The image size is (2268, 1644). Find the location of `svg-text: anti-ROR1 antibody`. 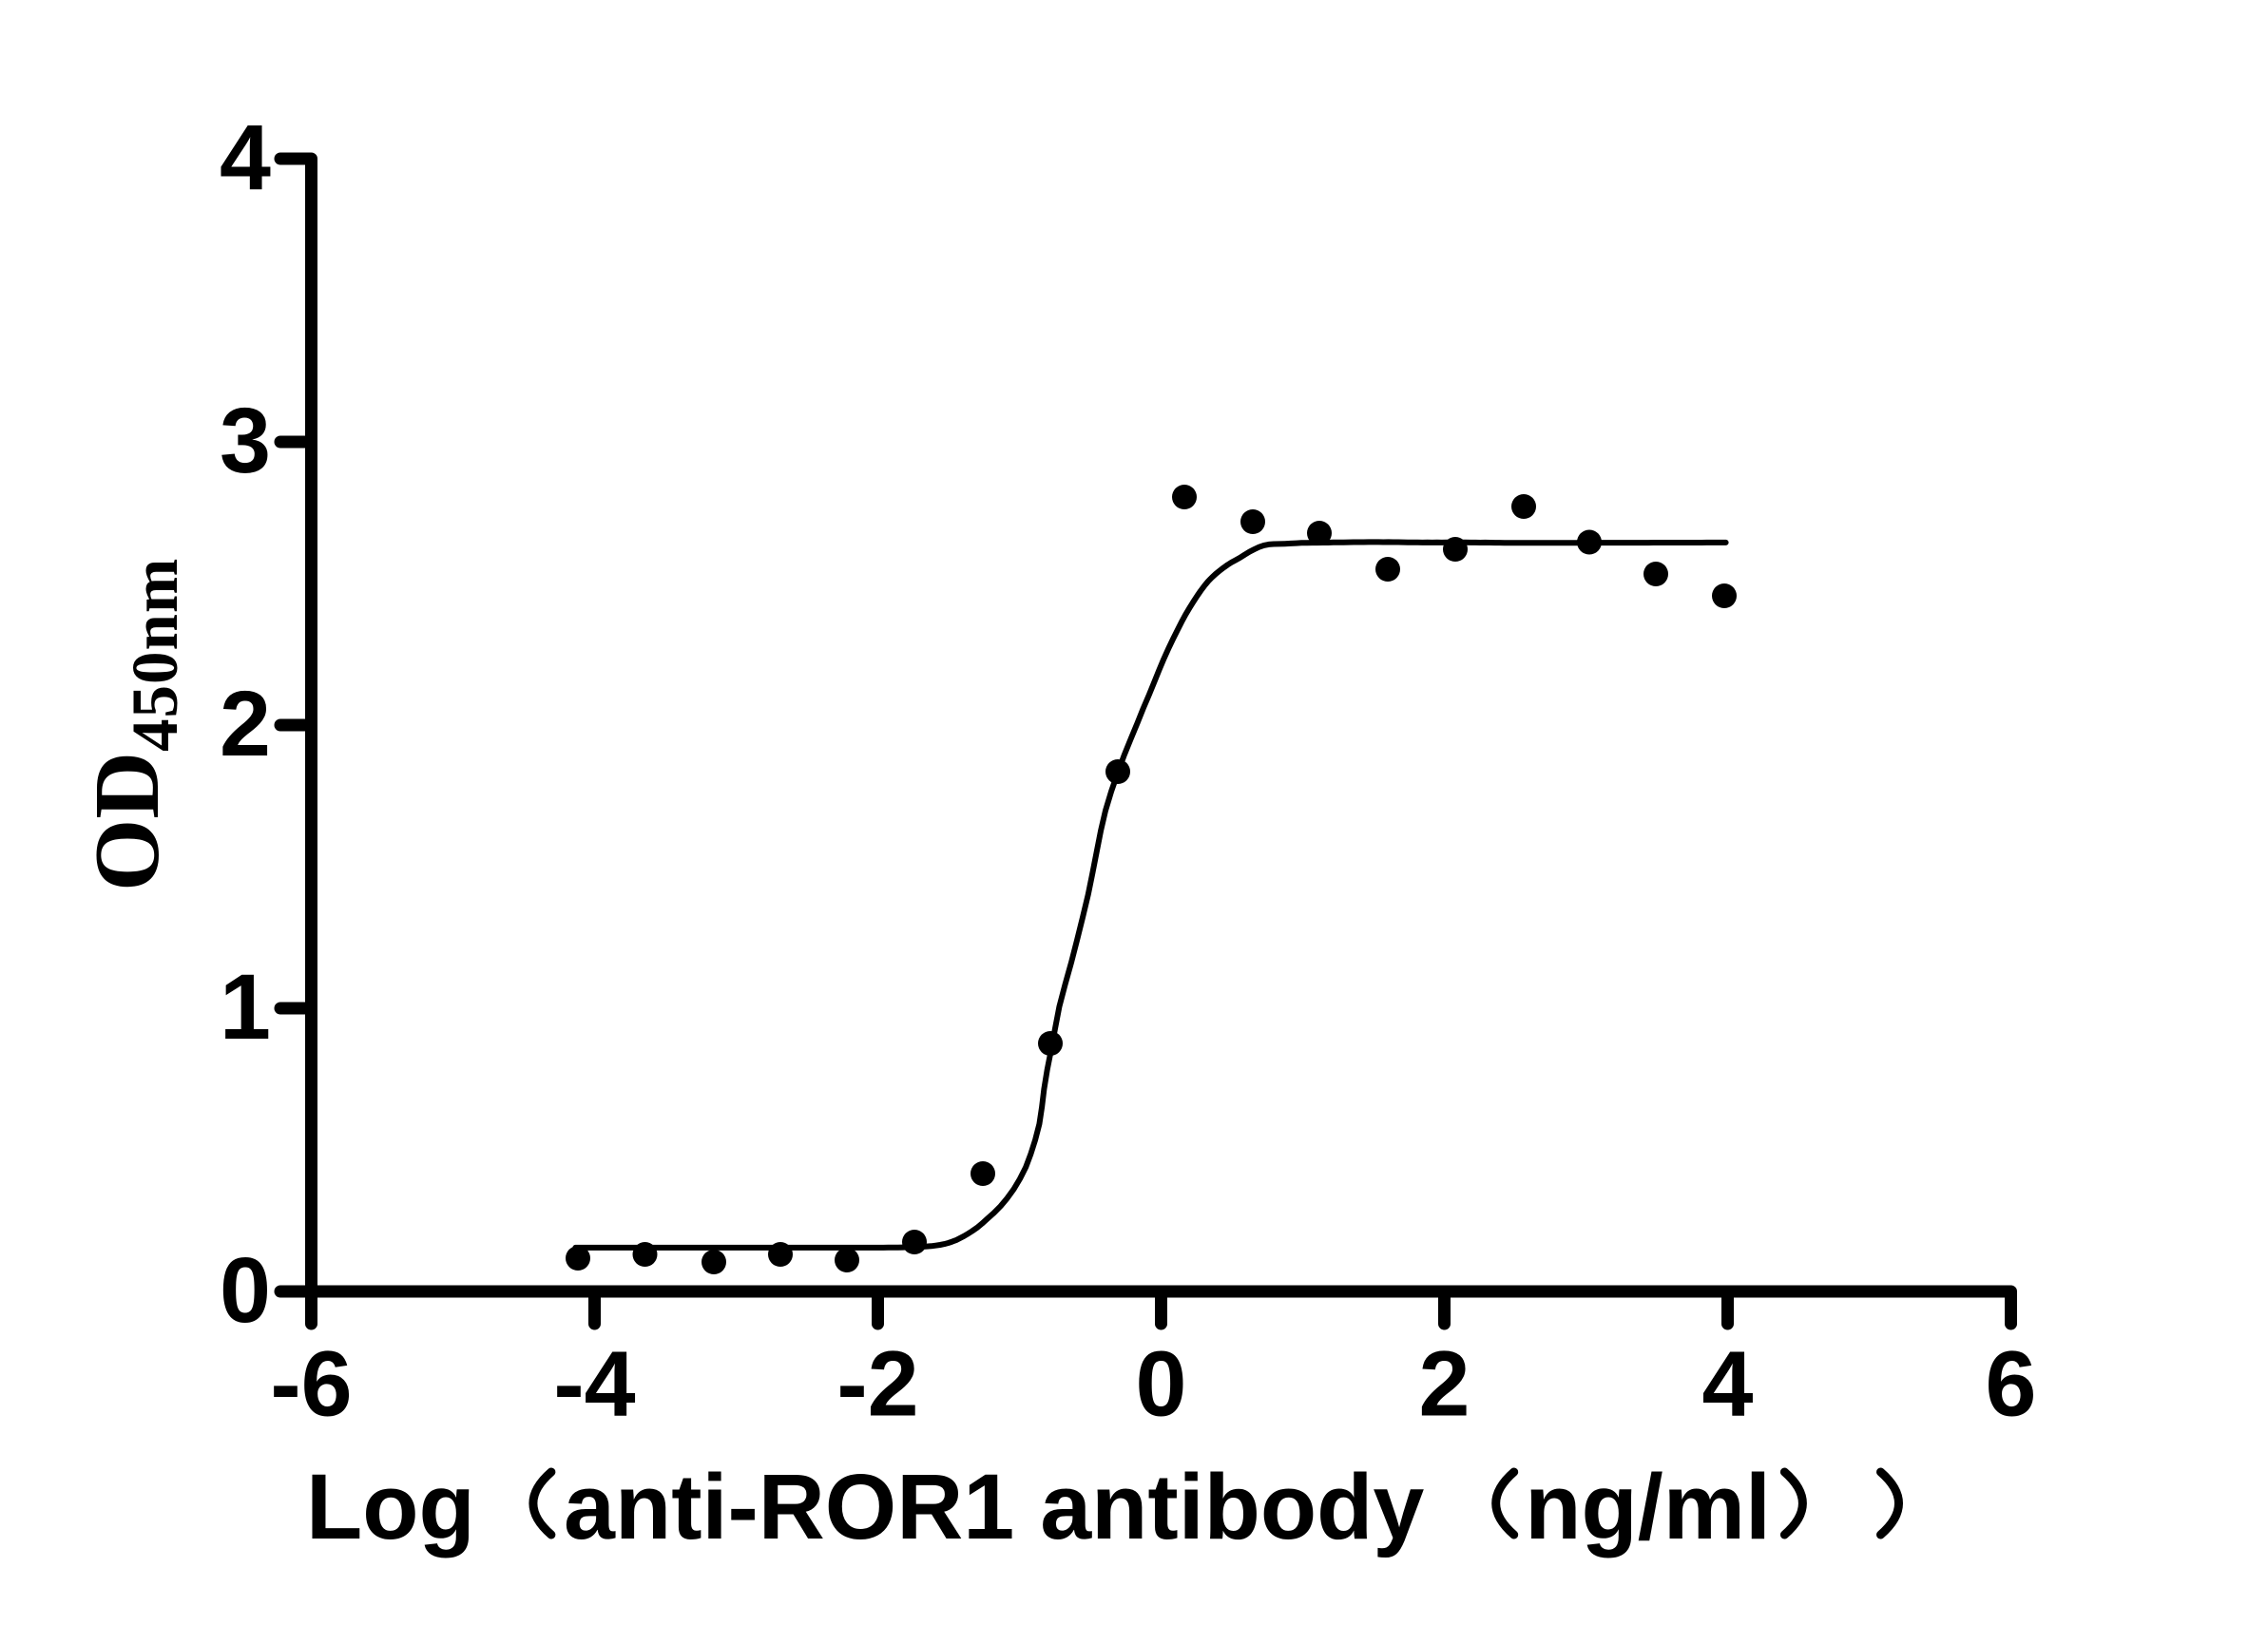

svg-text: anti-ROR1 antibody is located at coordinates (994, 1506).